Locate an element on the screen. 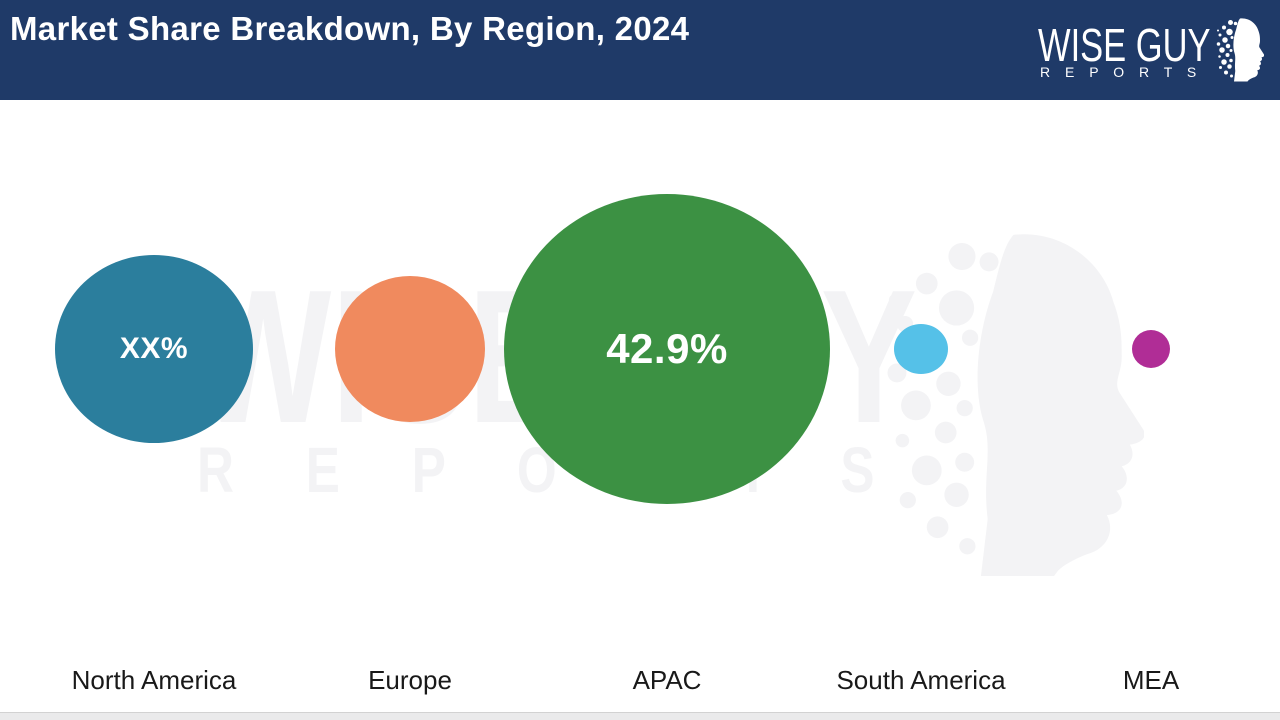 Image resolution: width=1280 pixels, height=720 pixels. bubble-value-apac: 42.9% is located at coordinates (667, 348).